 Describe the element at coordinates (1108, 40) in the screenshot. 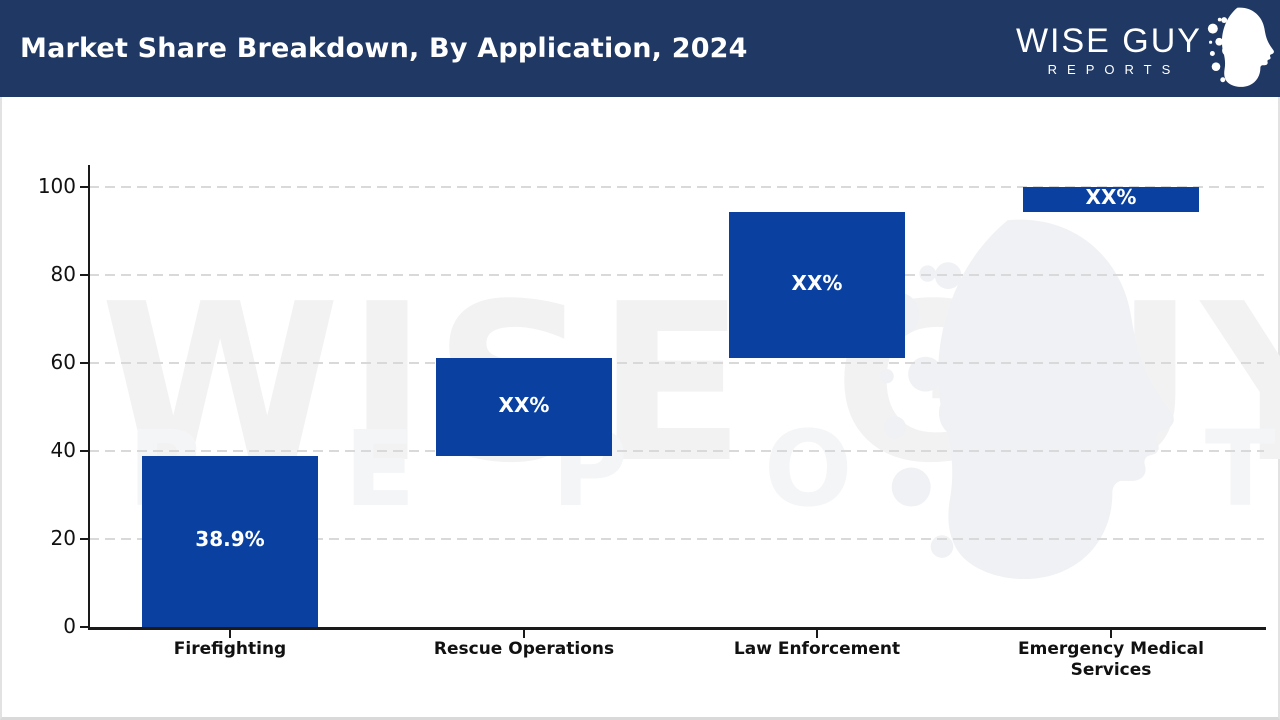

I see `logo-wordmark: WISE GUY` at that location.